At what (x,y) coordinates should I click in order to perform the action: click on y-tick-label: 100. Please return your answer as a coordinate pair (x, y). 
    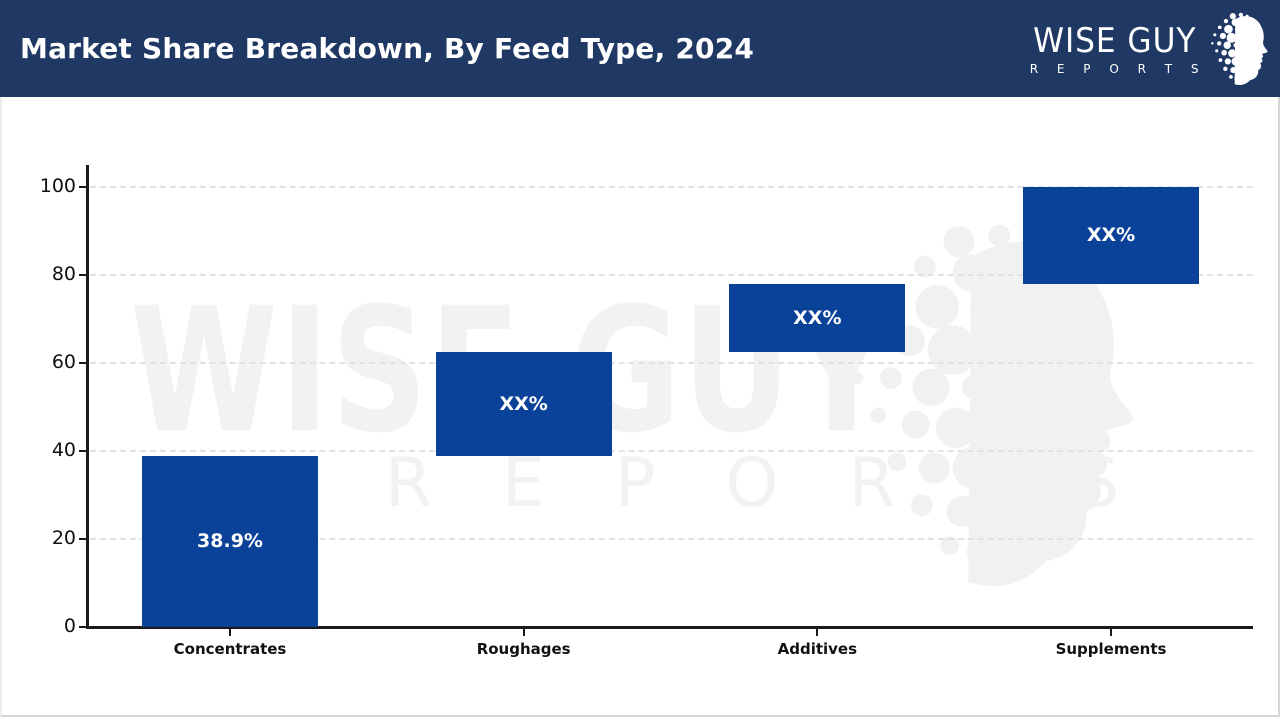
    Looking at the image, I should click on (57, 186).